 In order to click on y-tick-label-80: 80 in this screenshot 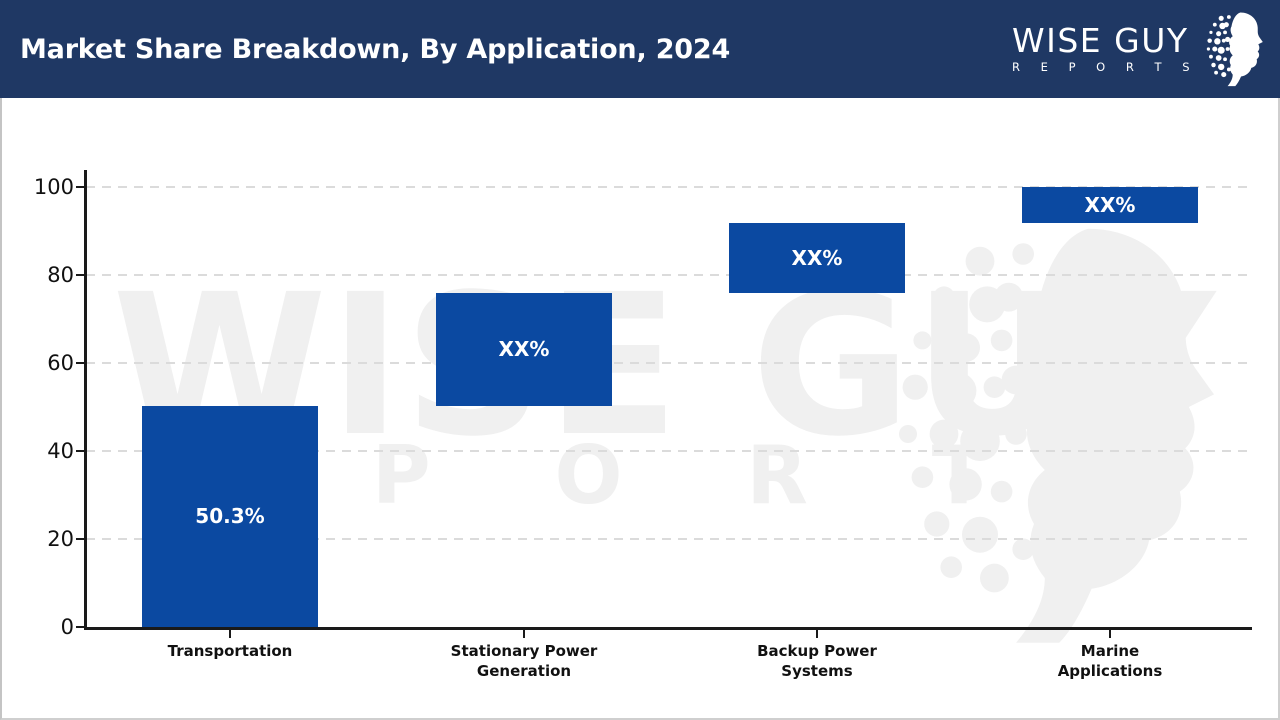, I will do `click(60, 275)`.